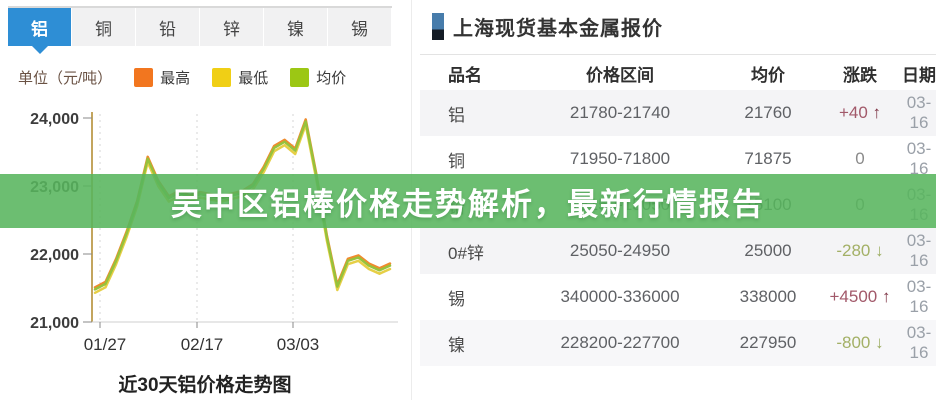  Describe the element at coordinates (295, 27) in the screenshot. I see `metal-tab-4: 镍` at that location.